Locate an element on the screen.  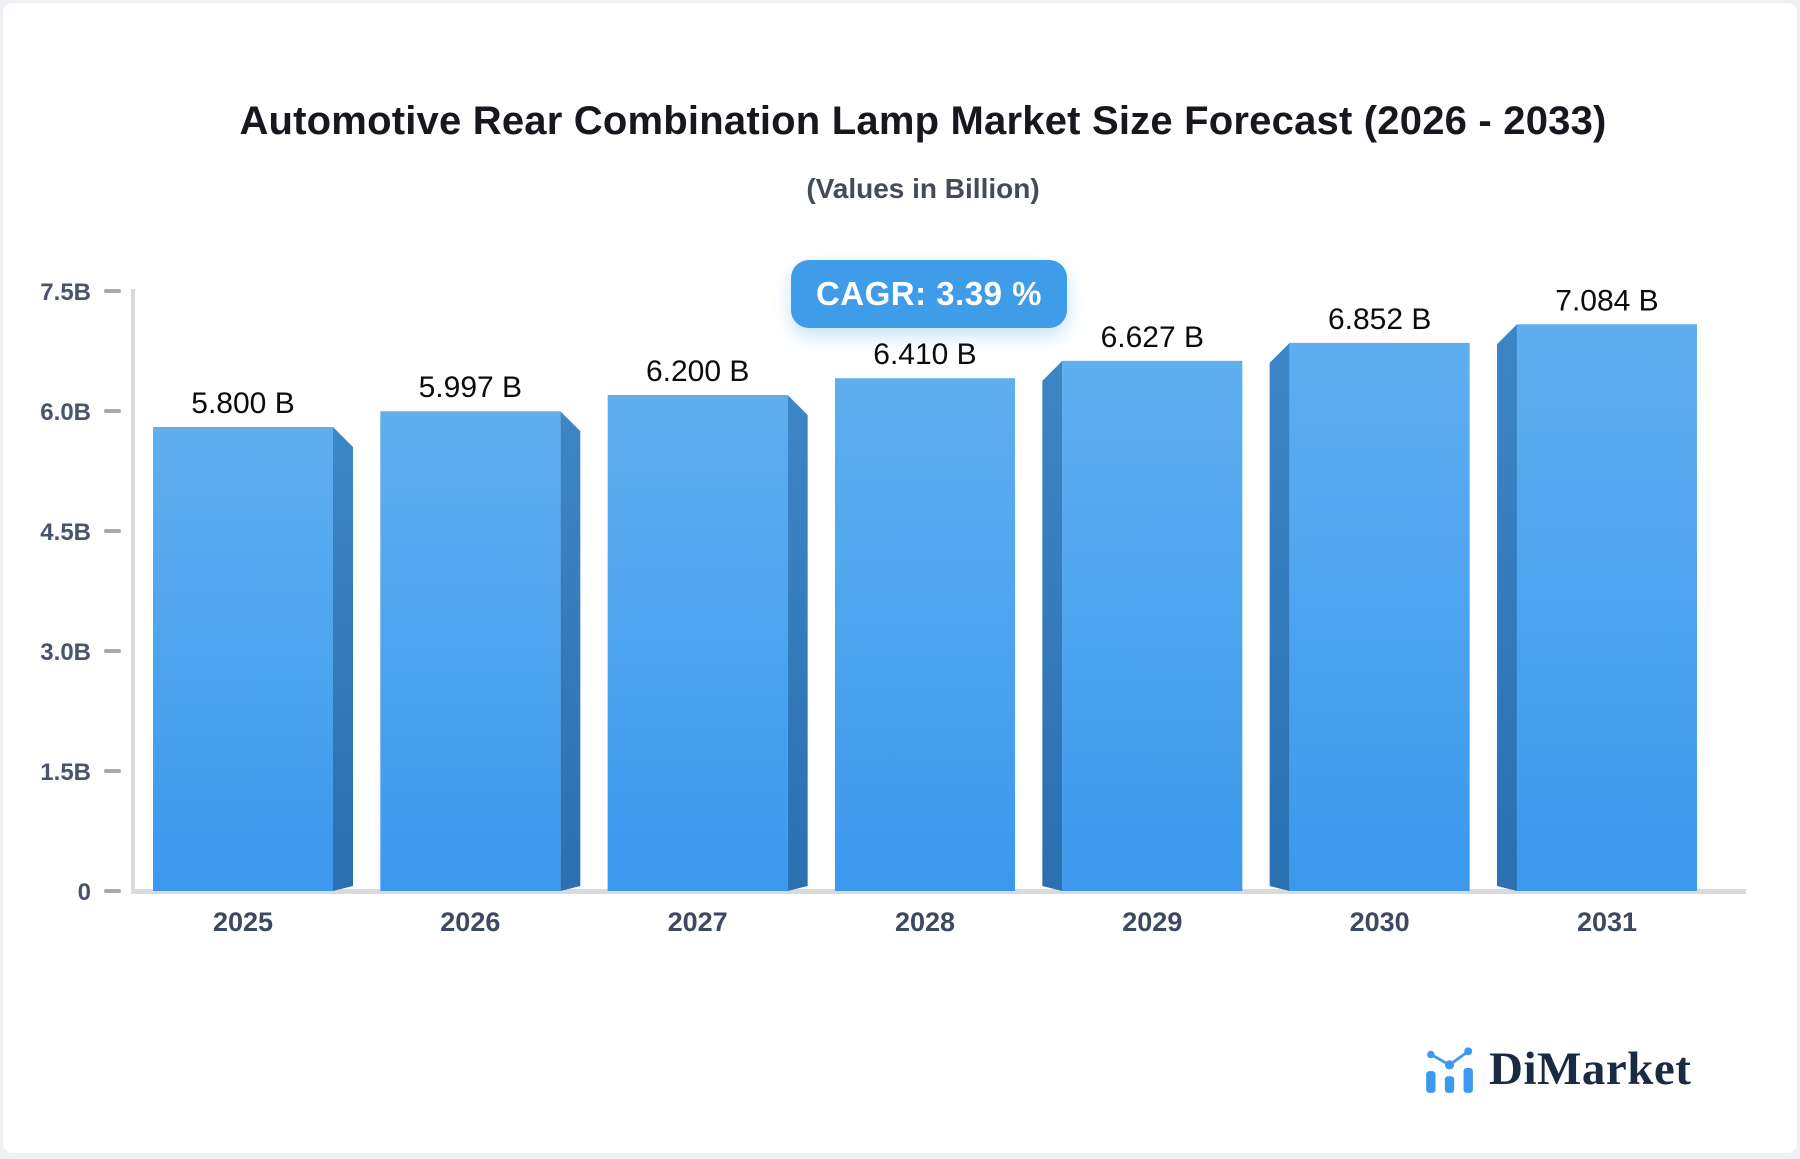
x-tick-label-2028: 2028 is located at coordinates (925, 922).